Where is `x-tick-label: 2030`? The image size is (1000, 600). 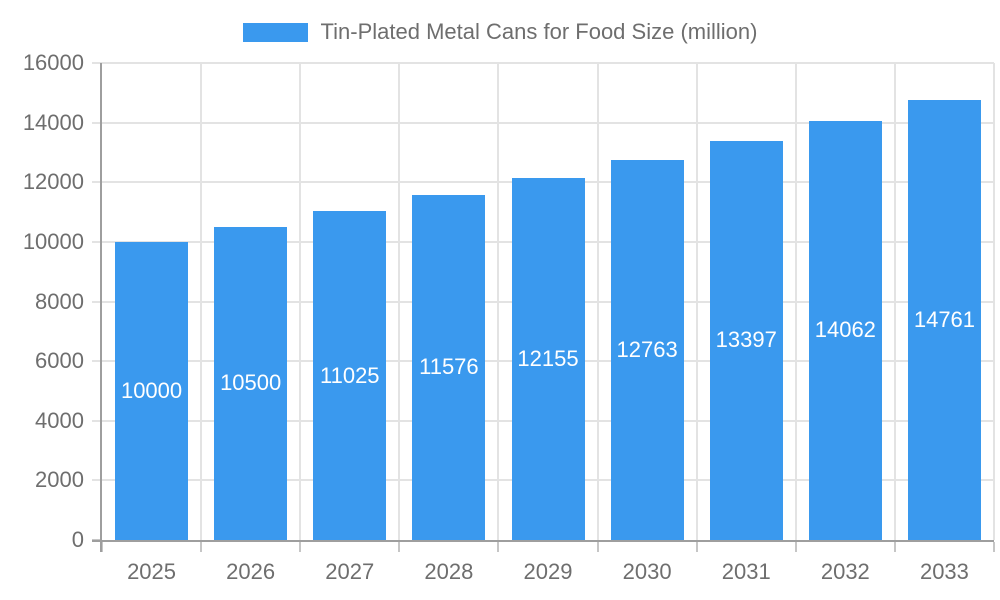 x-tick-label: 2030 is located at coordinates (647, 571).